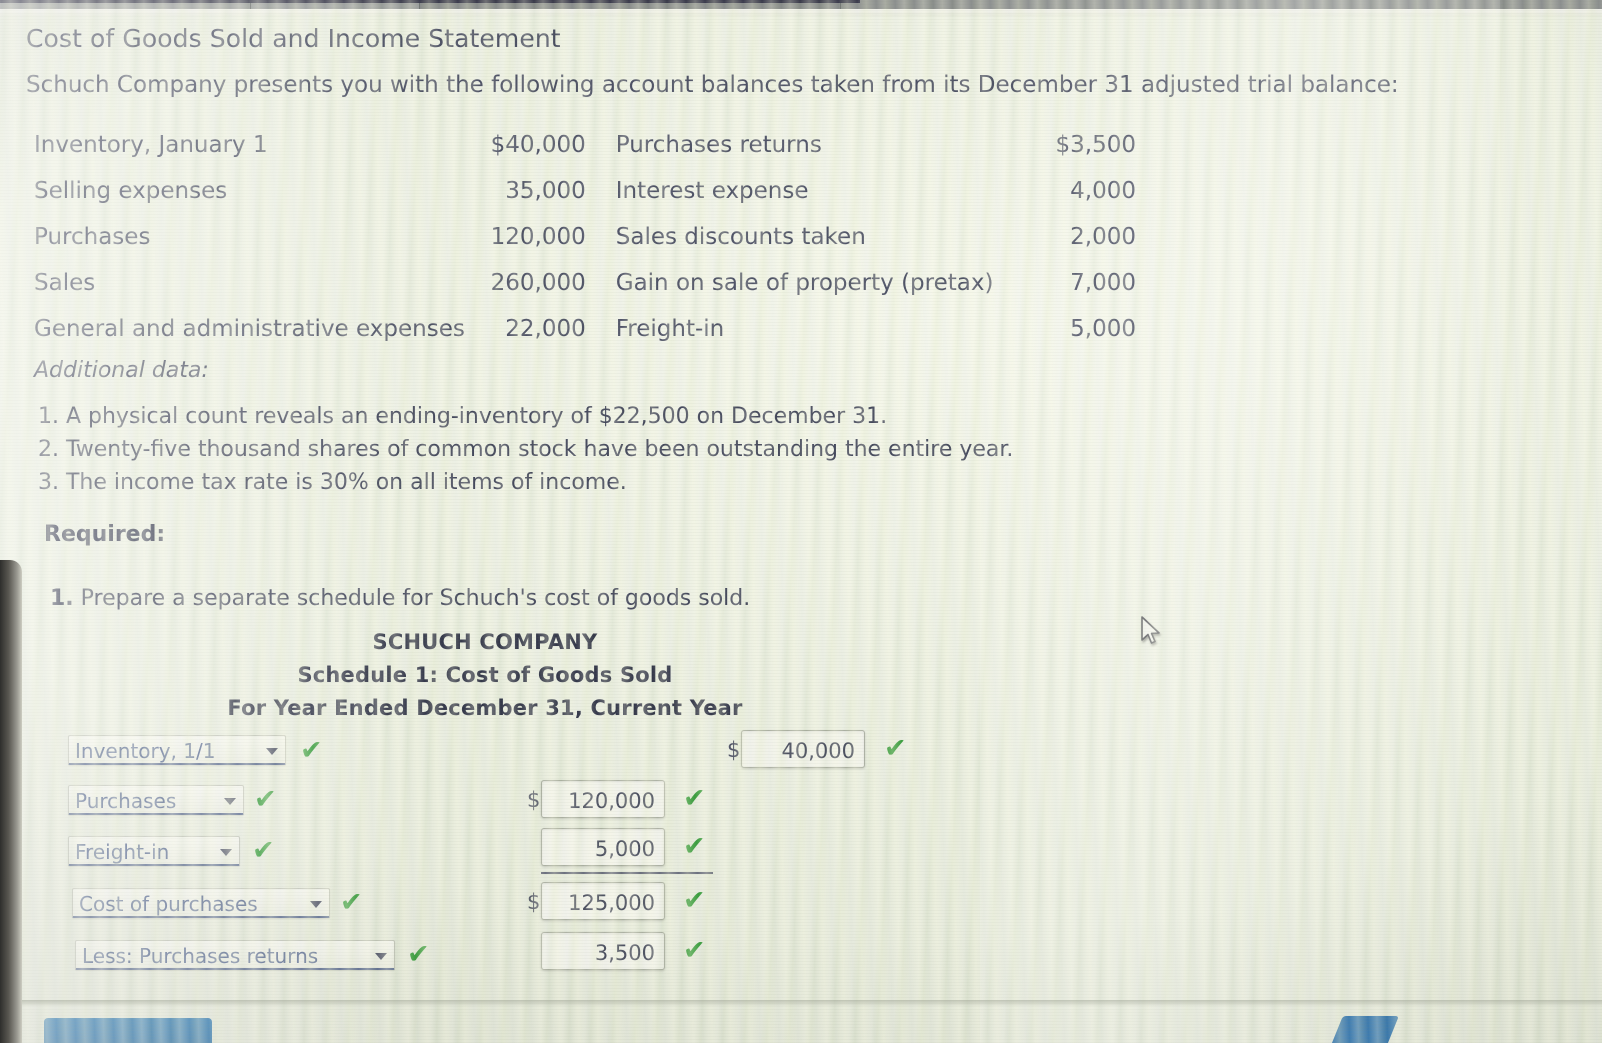 The image size is (1602, 1043). Describe the element at coordinates (895, 748) in the screenshot. I see `row-inventory-beginning-amount-check-icon: ✔` at that location.